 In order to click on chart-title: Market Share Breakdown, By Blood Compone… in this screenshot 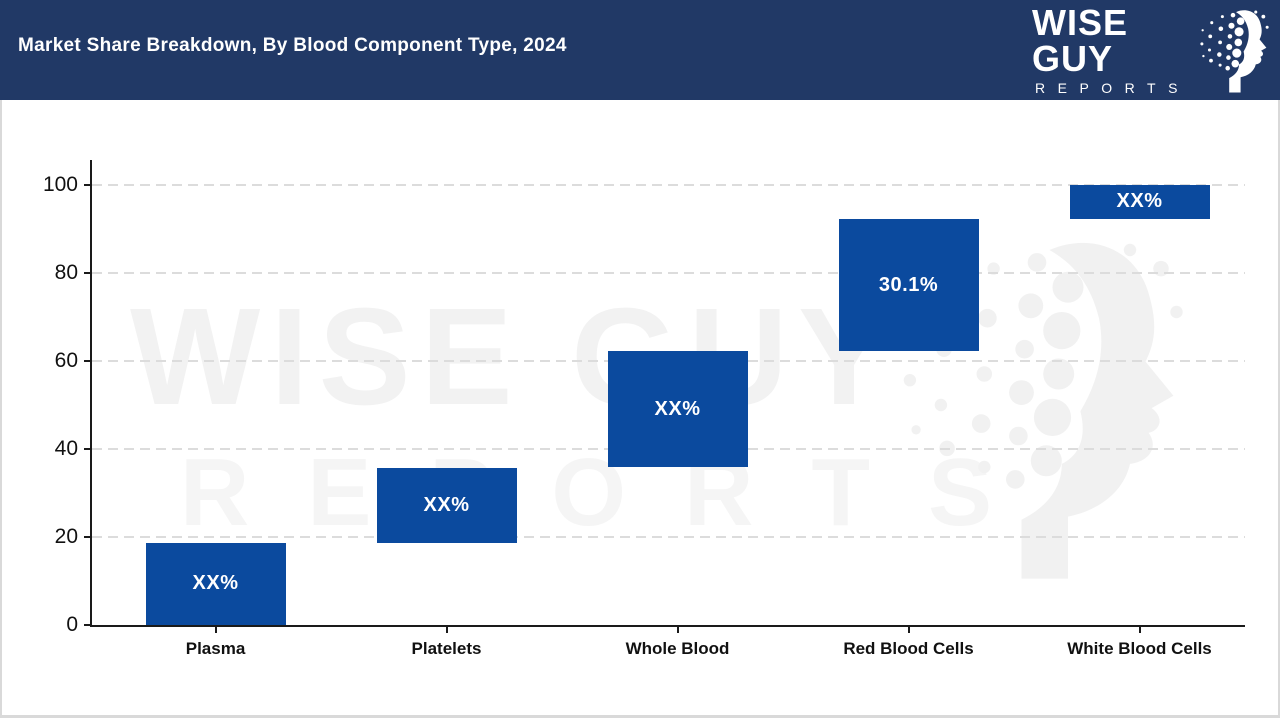, I will do `click(292, 45)`.